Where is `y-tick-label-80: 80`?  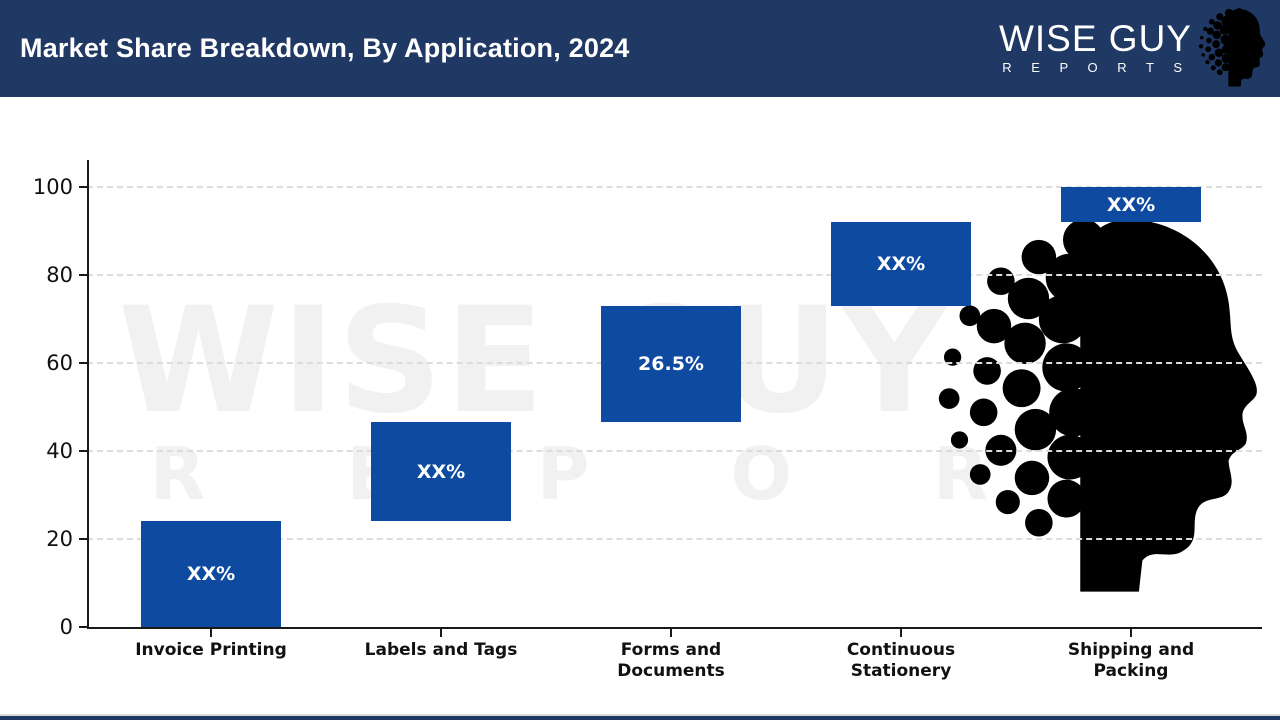
y-tick-label-80: 80 is located at coordinates (59, 275).